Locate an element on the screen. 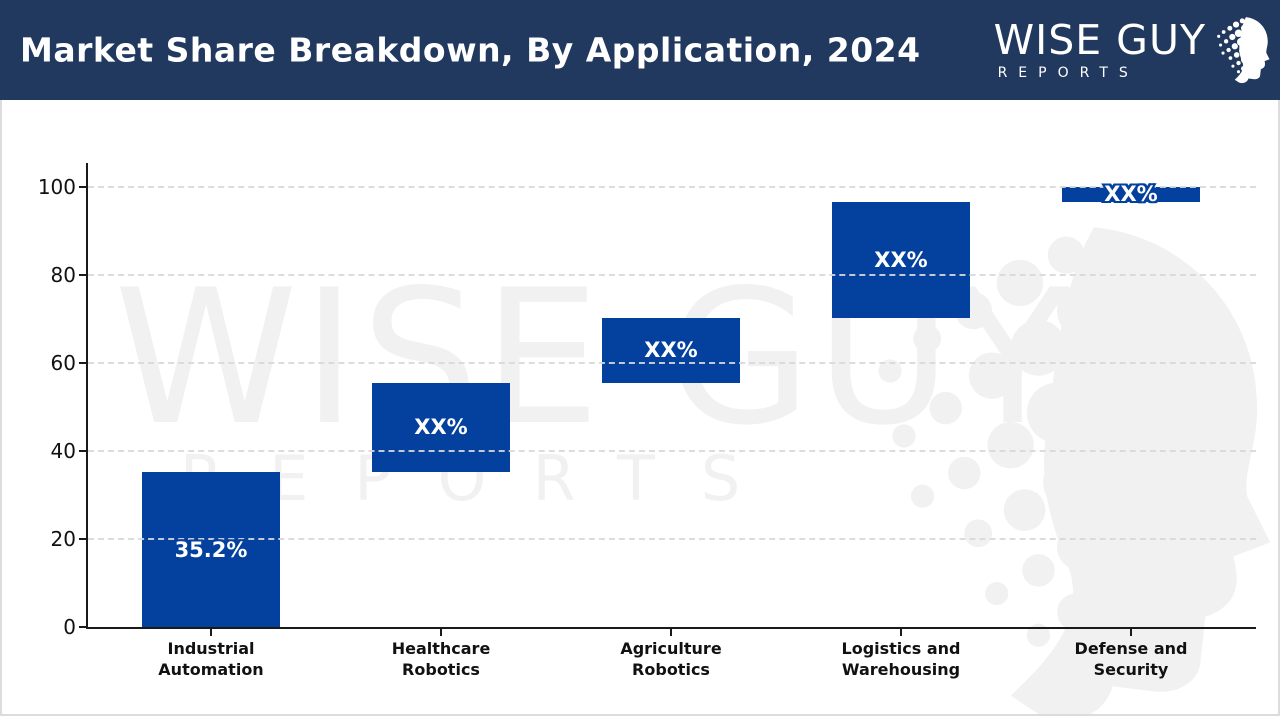  y-axis-spine is located at coordinates (87, 396).